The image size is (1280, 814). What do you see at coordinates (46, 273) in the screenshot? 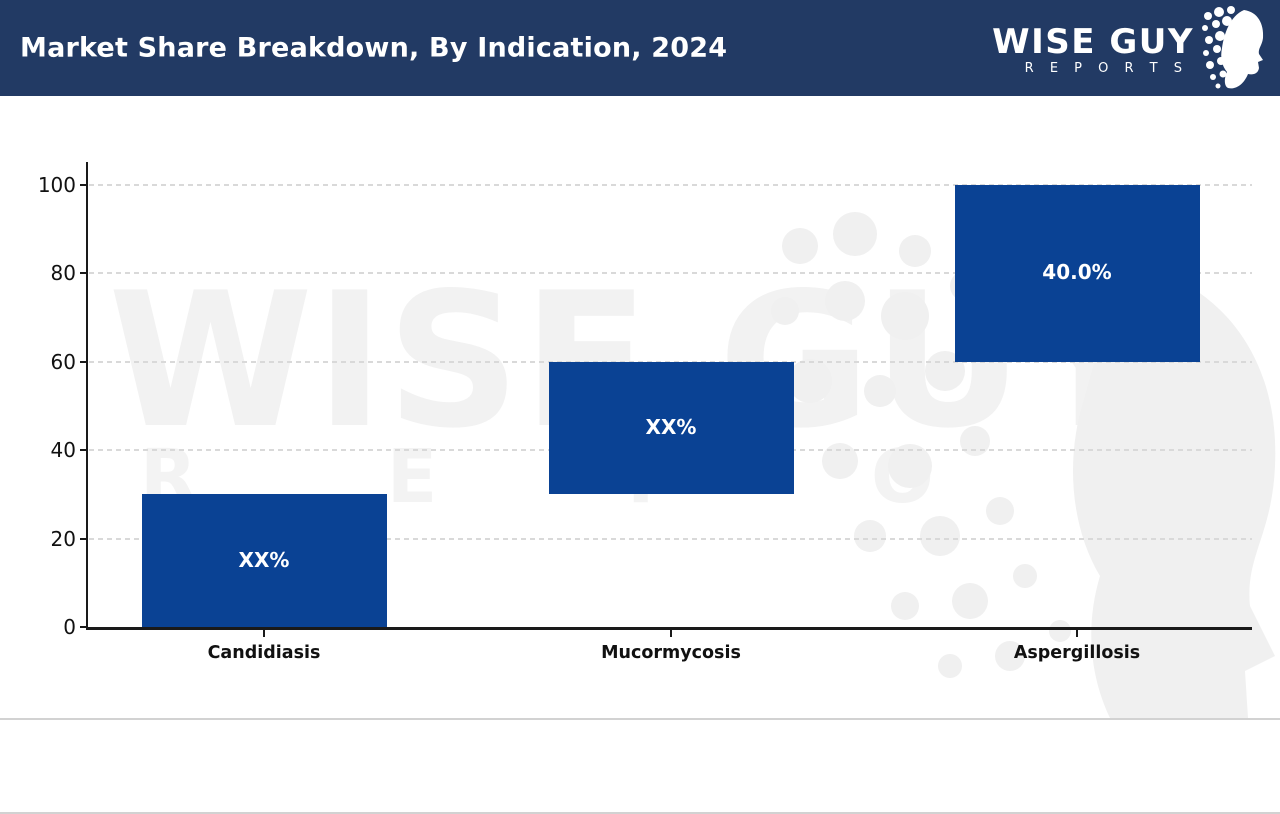
I see `y-axis-tick-label: 80` at bounding box center [46, 273].